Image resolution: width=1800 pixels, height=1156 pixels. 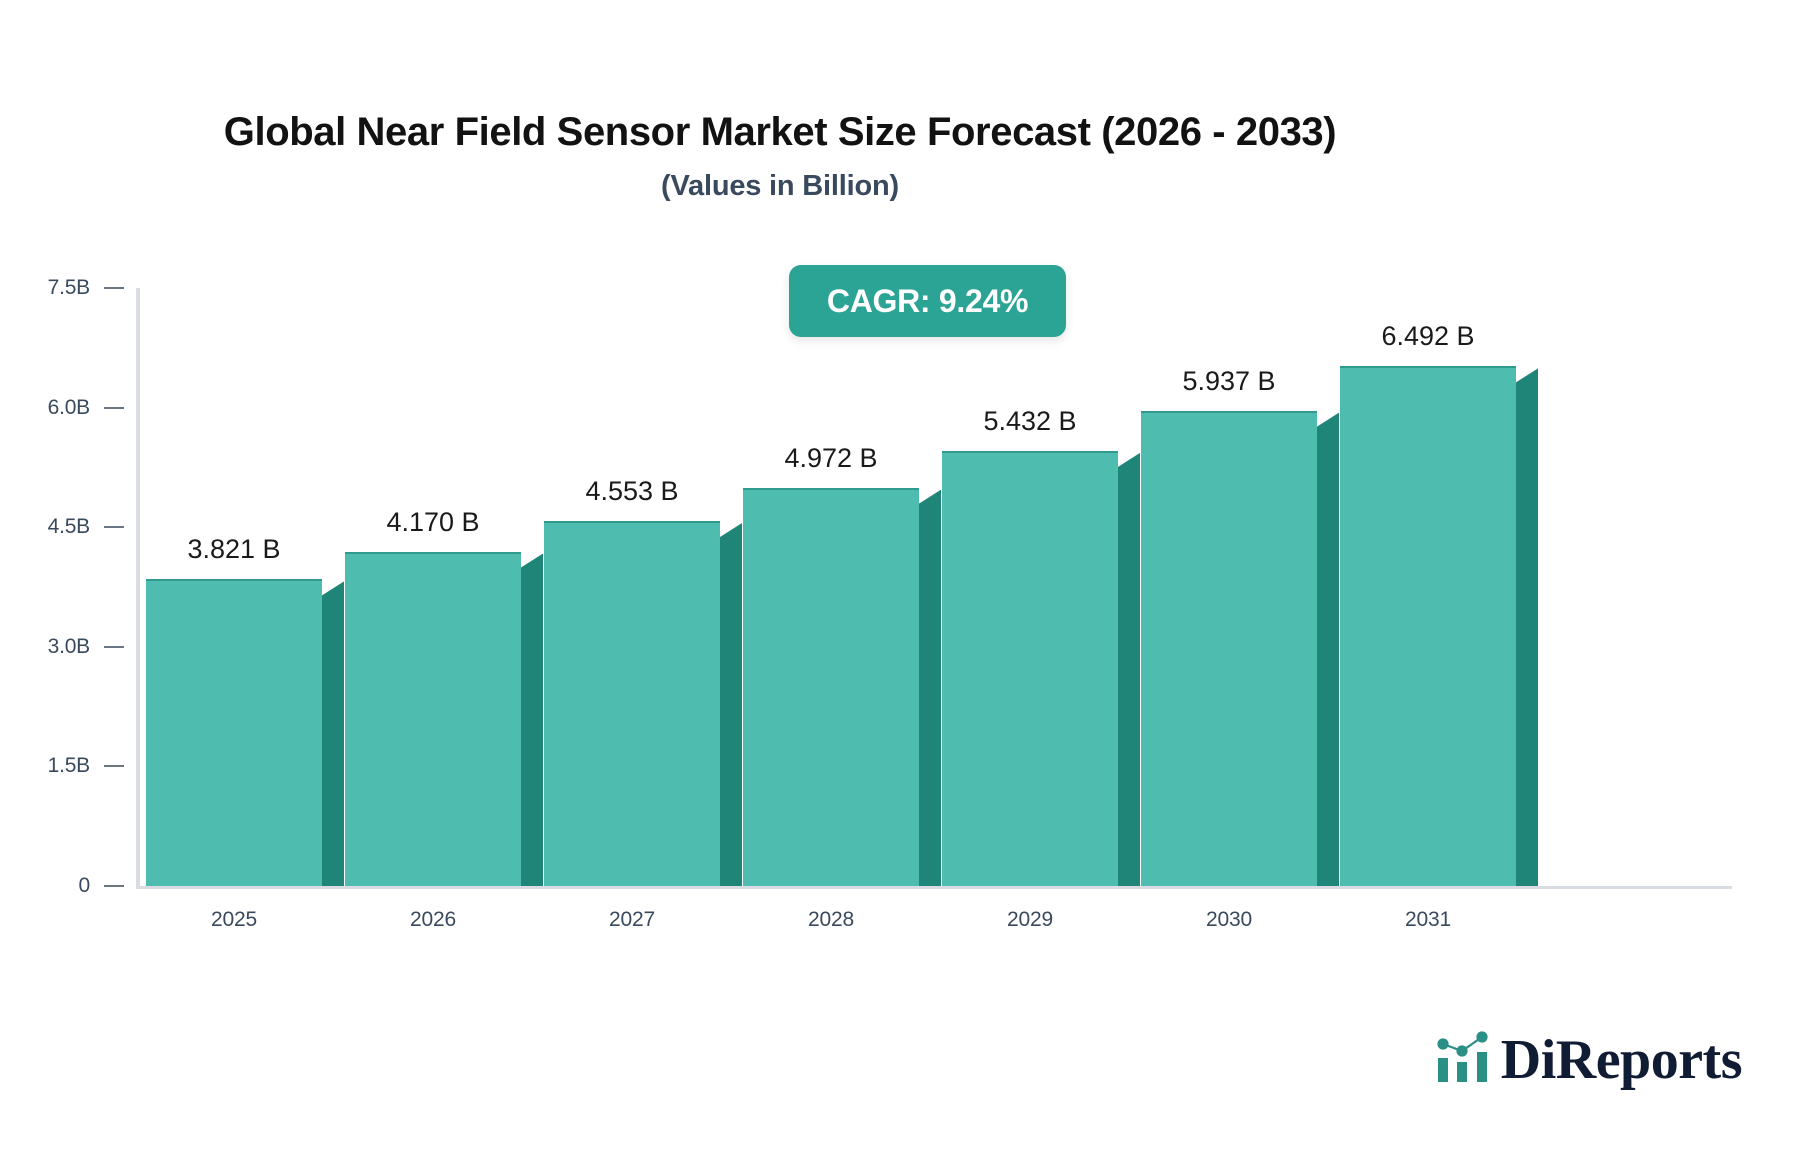 What do you see at coordinates (1030, 919) in the screenshot?
I see `x-axis-tick-label: 2029` at bounding box center [1030, 919].